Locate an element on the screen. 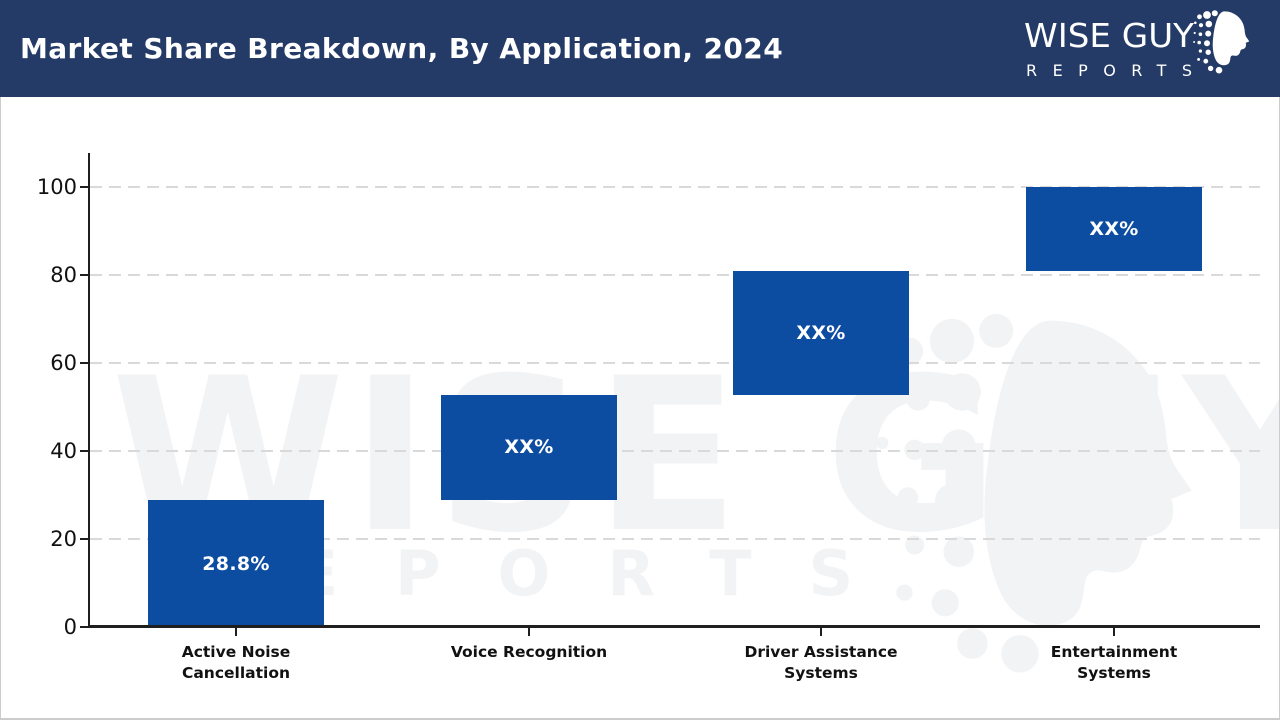 Image resolution: width=1280 pixels, height=720 pixels. category-label-line: Entertainment is located at coordinates (1114, 652).